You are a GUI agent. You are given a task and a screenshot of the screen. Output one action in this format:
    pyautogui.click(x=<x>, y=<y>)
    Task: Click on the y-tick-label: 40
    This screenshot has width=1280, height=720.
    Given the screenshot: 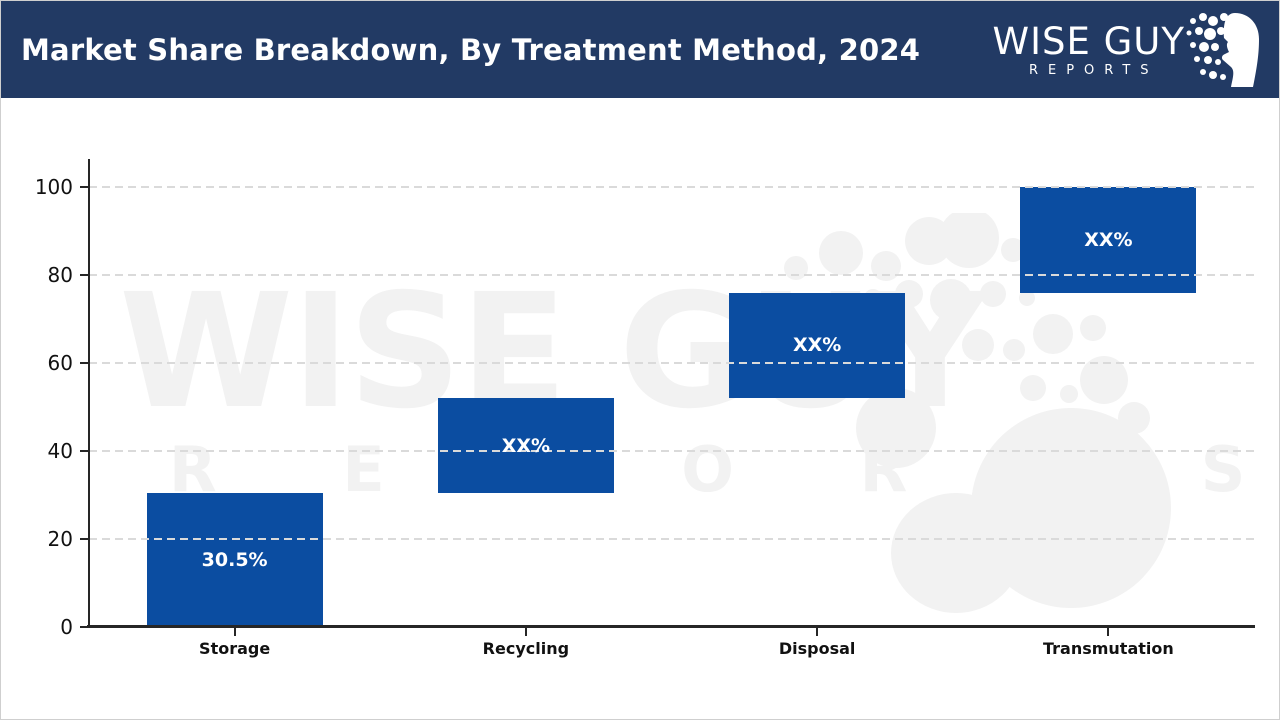 What is the action you would take?
    pyautogui.click(x=60, y=451)
    